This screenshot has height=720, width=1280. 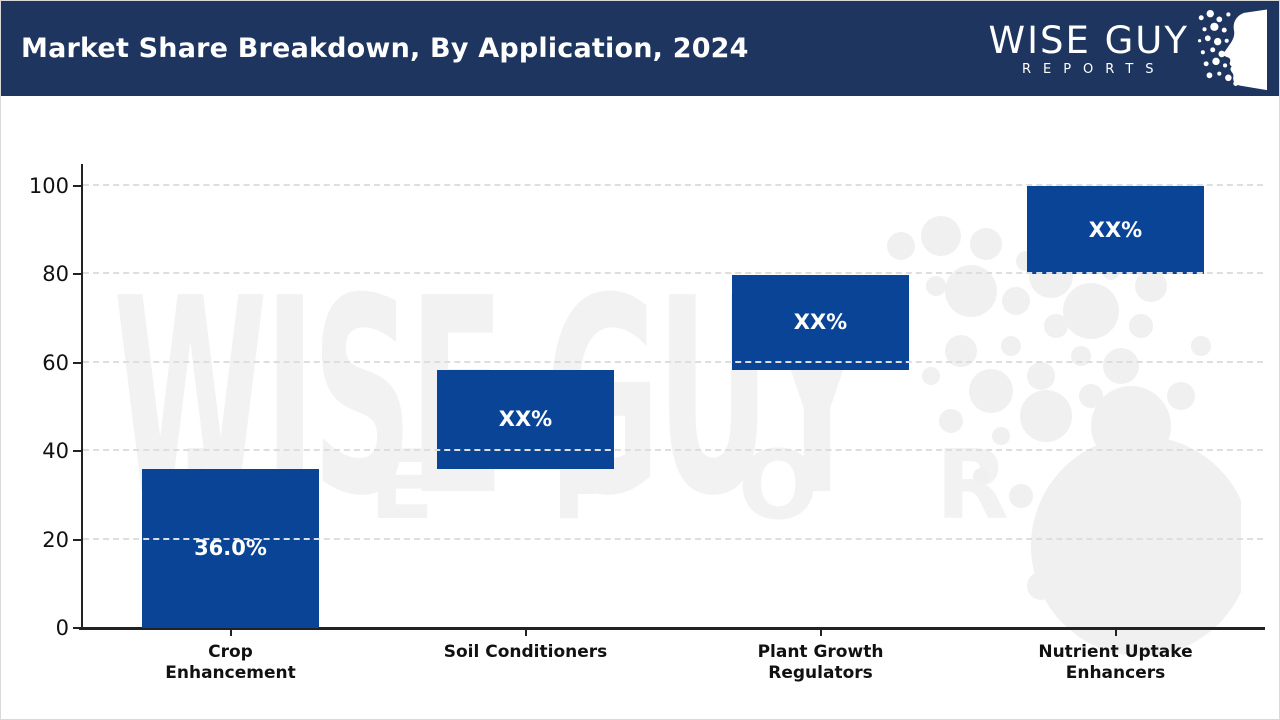 I want to click on bar-crop-enhancement: 36.0%, so click(x=230, y=548).